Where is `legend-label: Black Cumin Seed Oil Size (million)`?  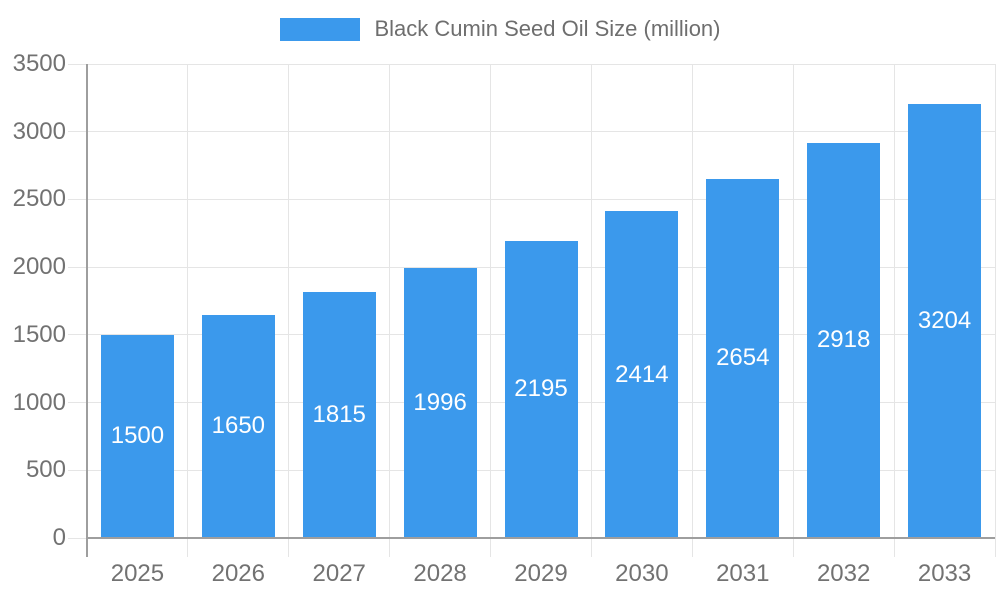
legend-label: Black Cumin Seed Oil Size (million) is located at coordinates (547, 28).